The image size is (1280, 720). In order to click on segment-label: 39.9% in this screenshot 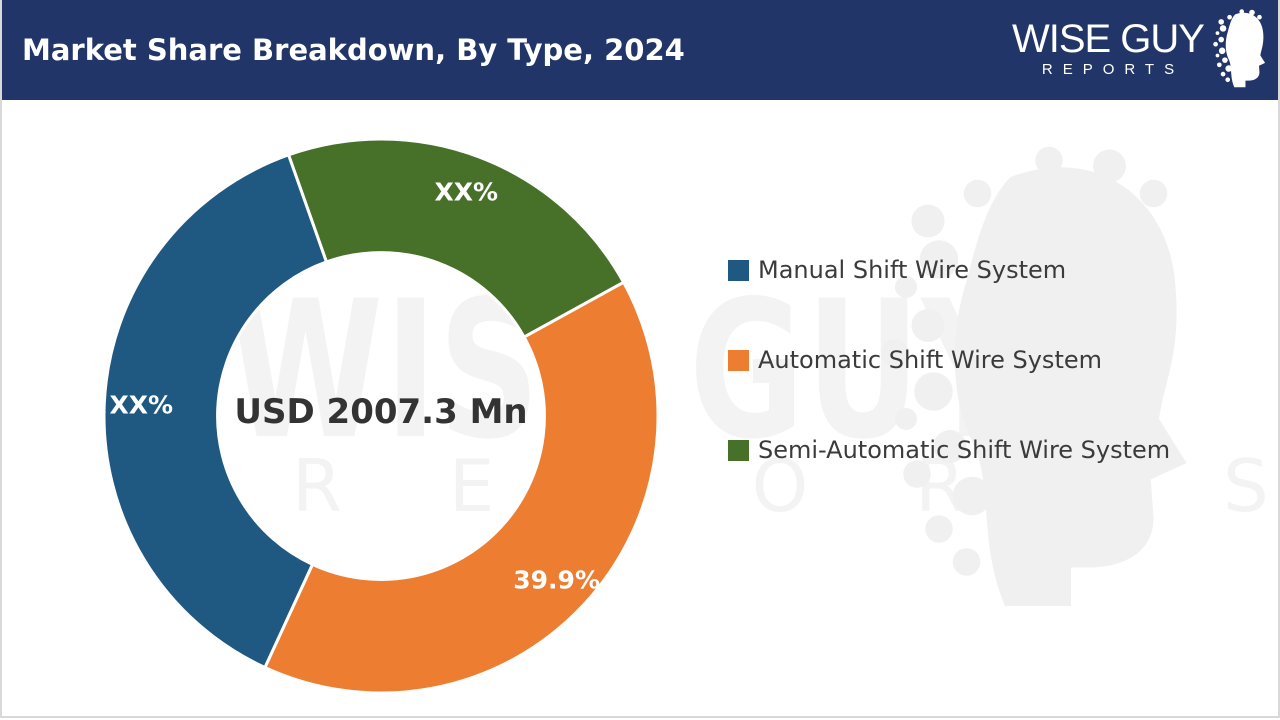, I will do `click(556, 579)`.